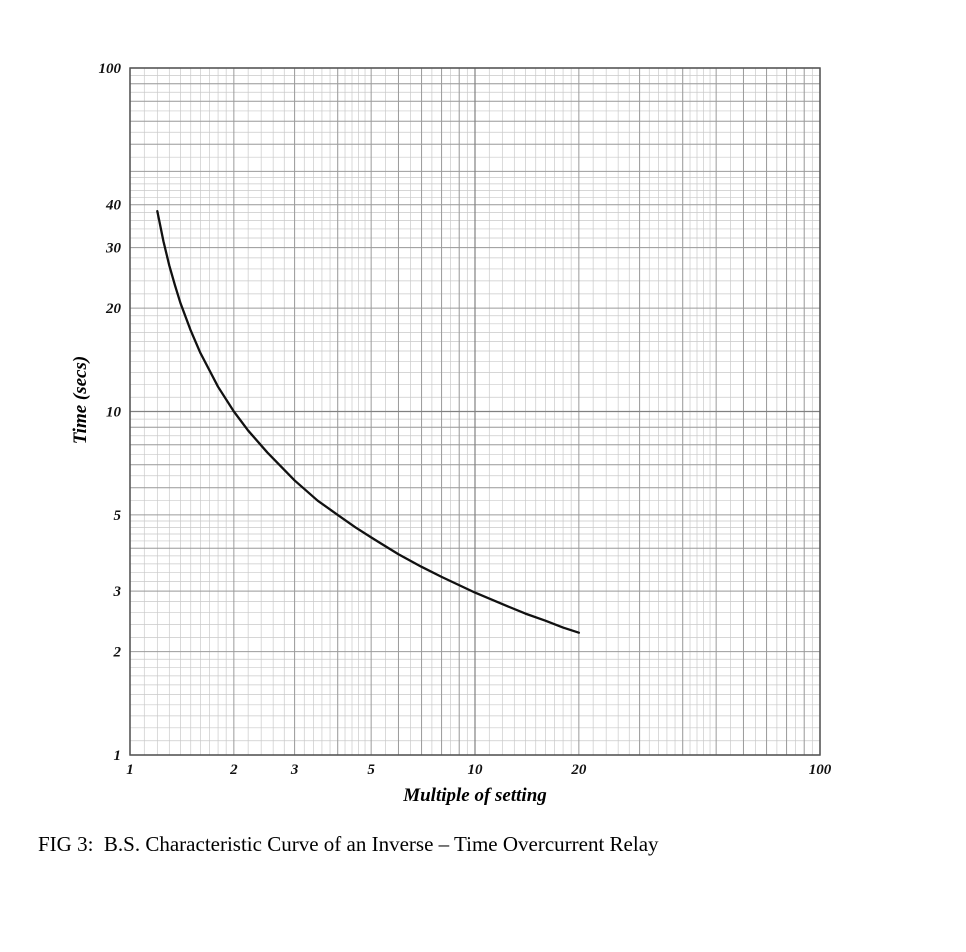  Describe the element at coordinates (114, 413) in the screenshot. I see `y-tick-label: 10` at that location.